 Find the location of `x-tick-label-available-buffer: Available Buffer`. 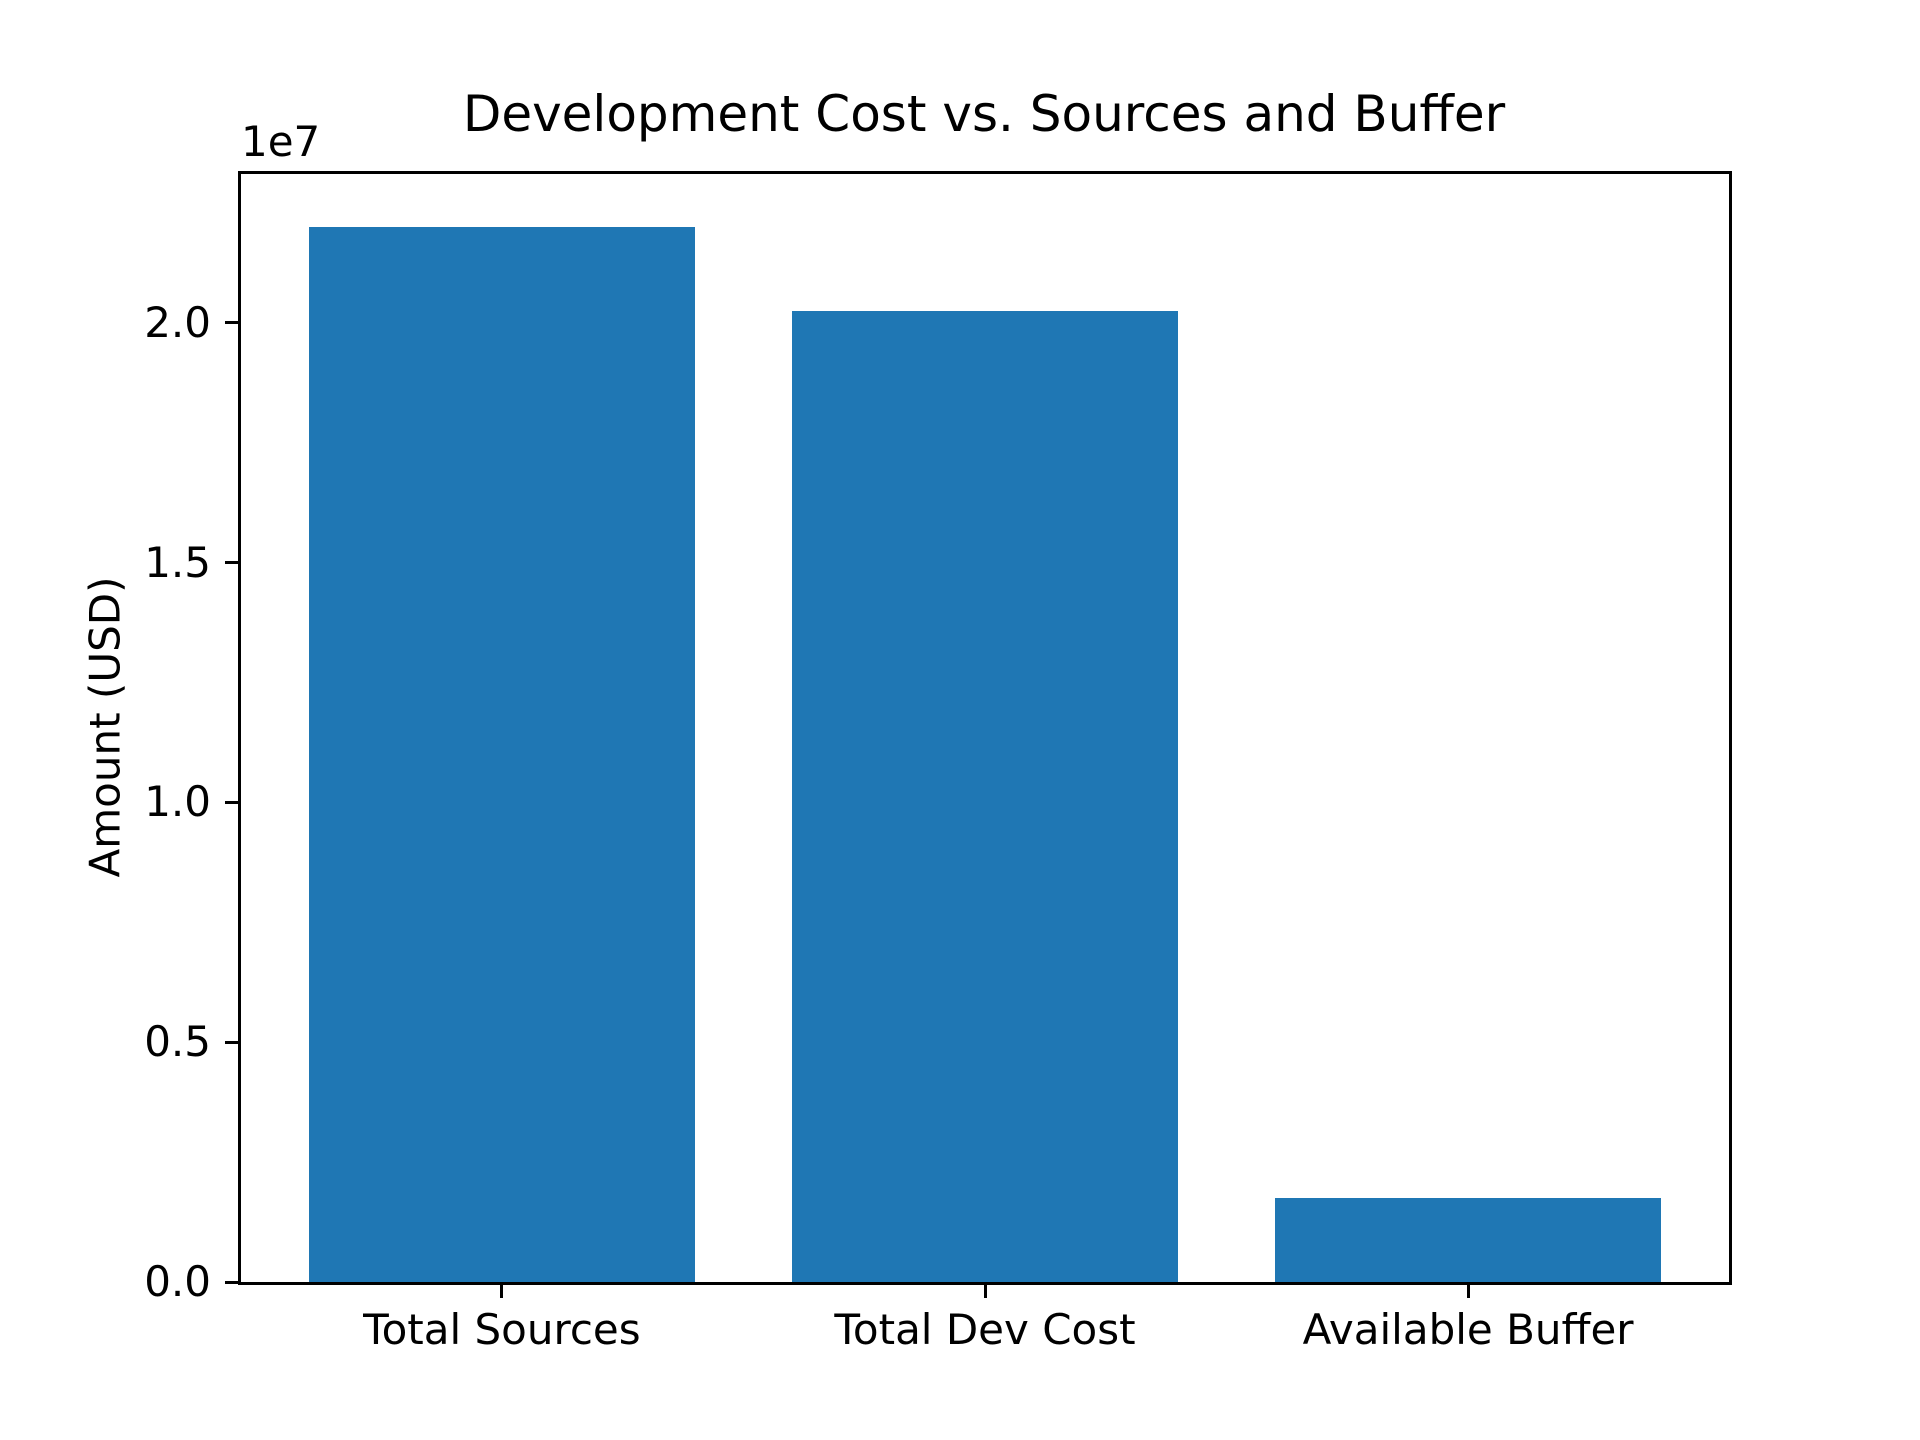

x-tick-label-available-buffer: Available Buffer is located at coordinates (1468, 1329).